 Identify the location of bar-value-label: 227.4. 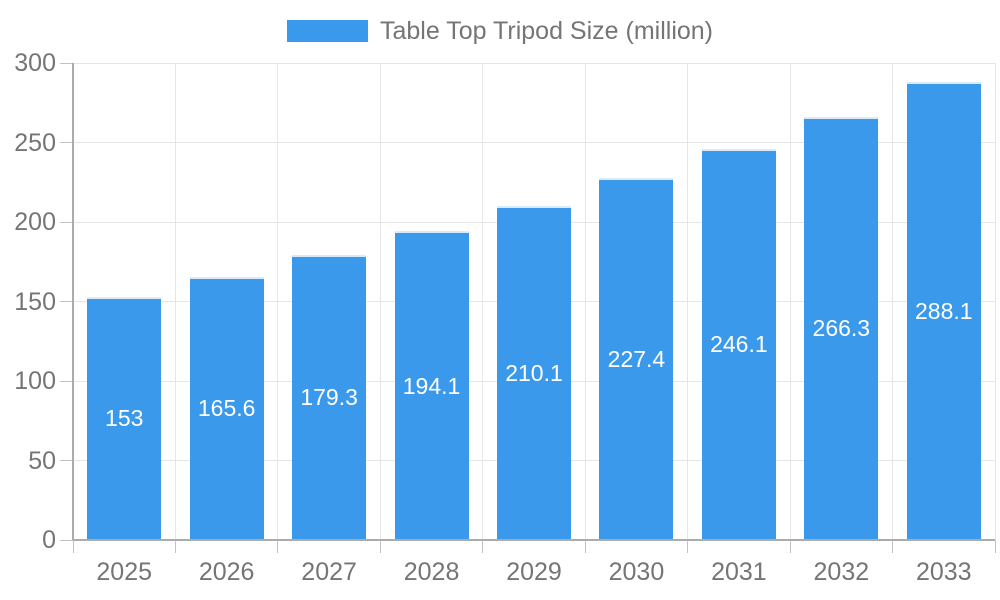
(636, 359).